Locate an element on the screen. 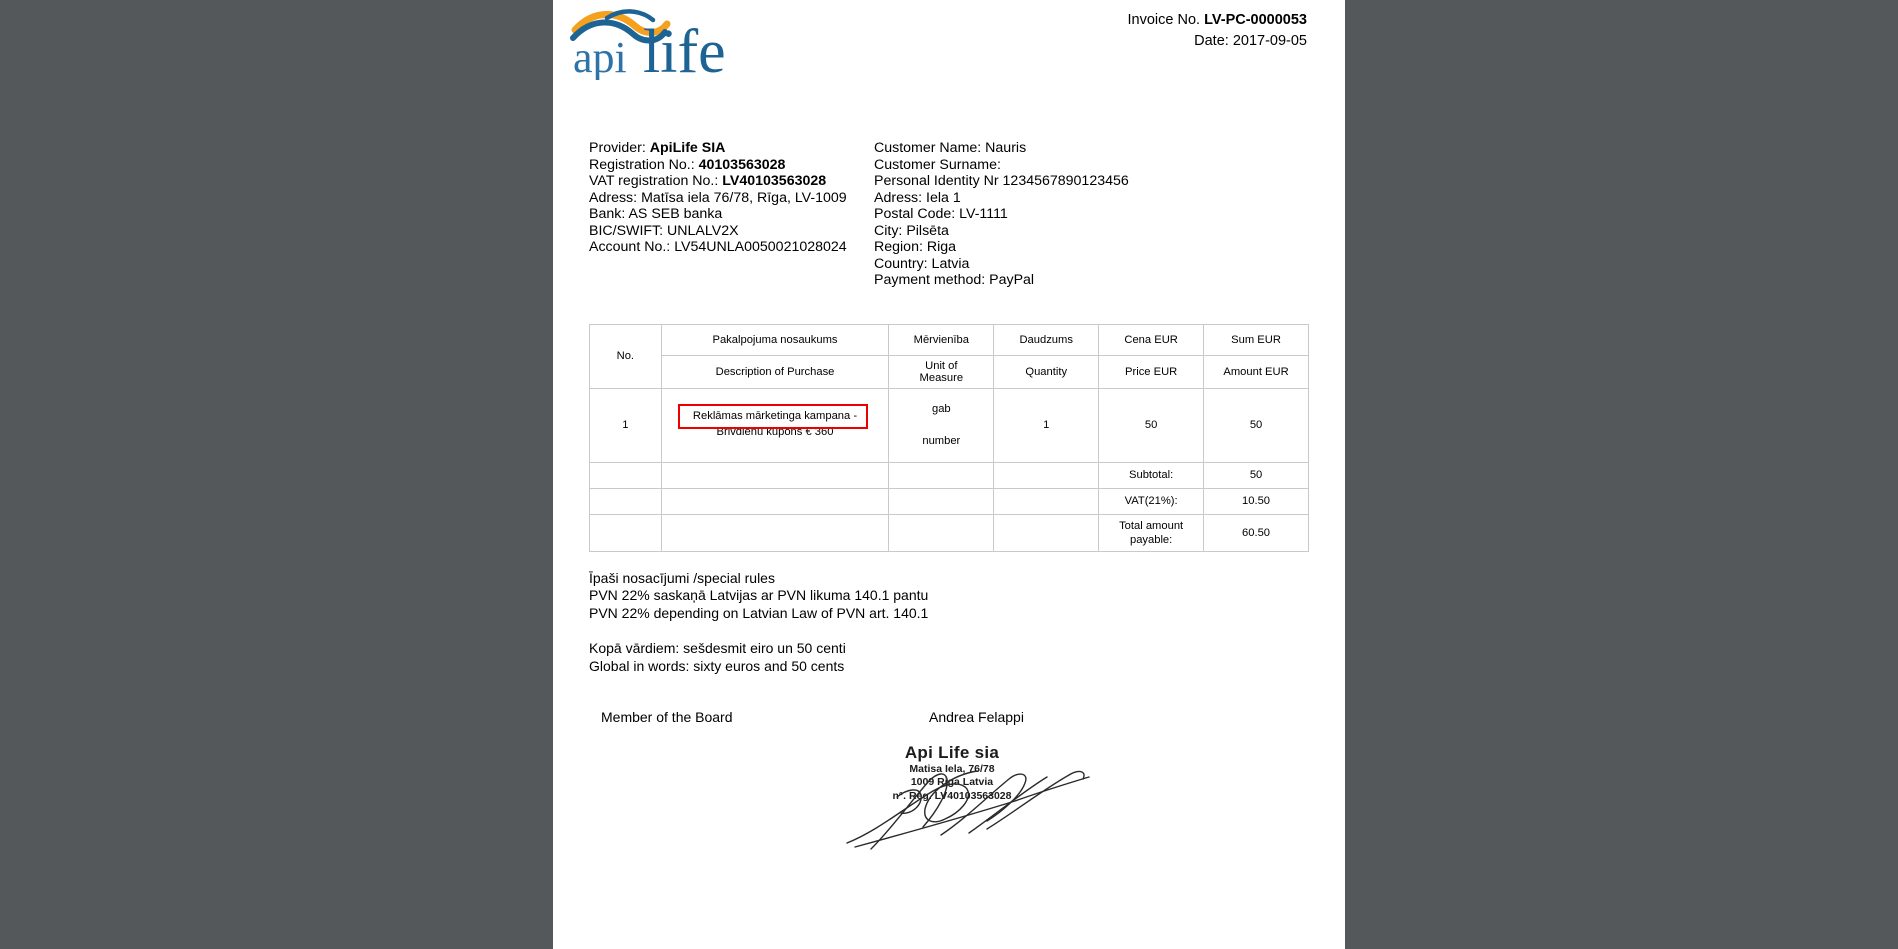 The height and width of the screenshot is (949, 1898). provider-line: Bank: AS SEB banka is located at coordinates (731, 214).